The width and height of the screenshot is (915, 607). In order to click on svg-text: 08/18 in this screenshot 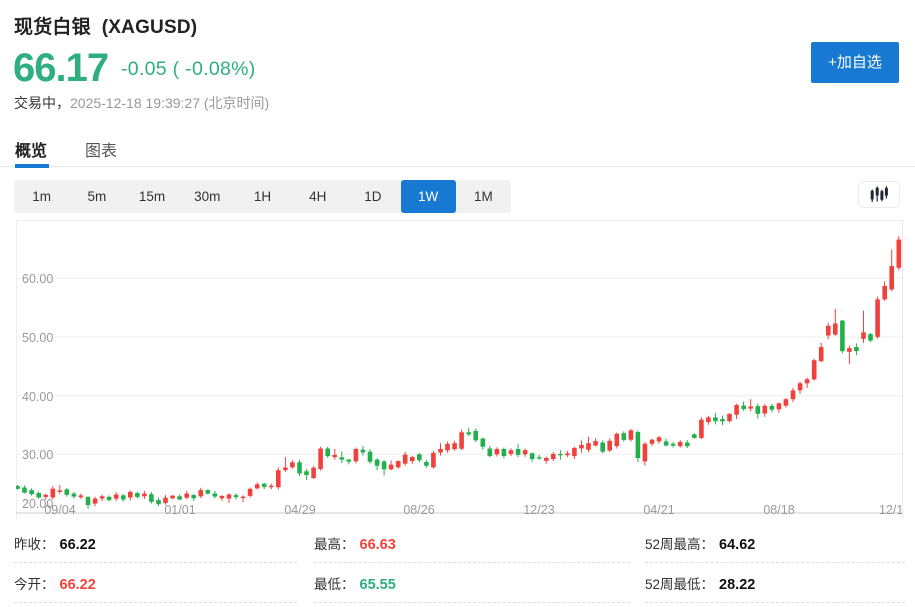, I will do `click(778, 510)`.